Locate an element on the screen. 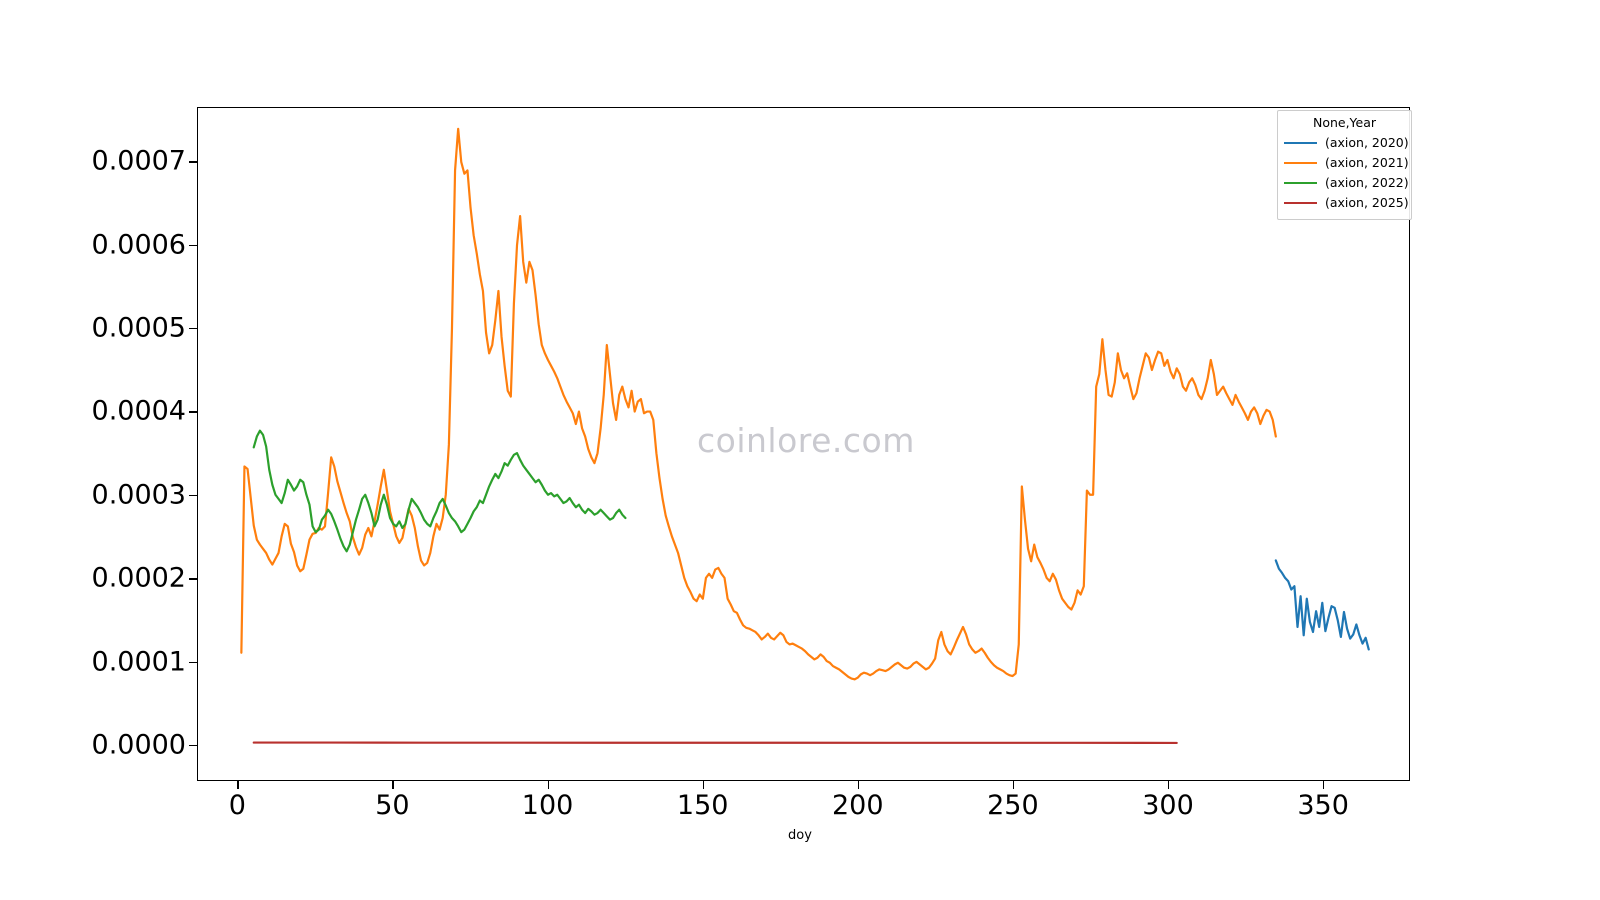 The height and width of the screenshot is (900, 1600). legend-title: None,Year is located at coordinates (1344, 122).